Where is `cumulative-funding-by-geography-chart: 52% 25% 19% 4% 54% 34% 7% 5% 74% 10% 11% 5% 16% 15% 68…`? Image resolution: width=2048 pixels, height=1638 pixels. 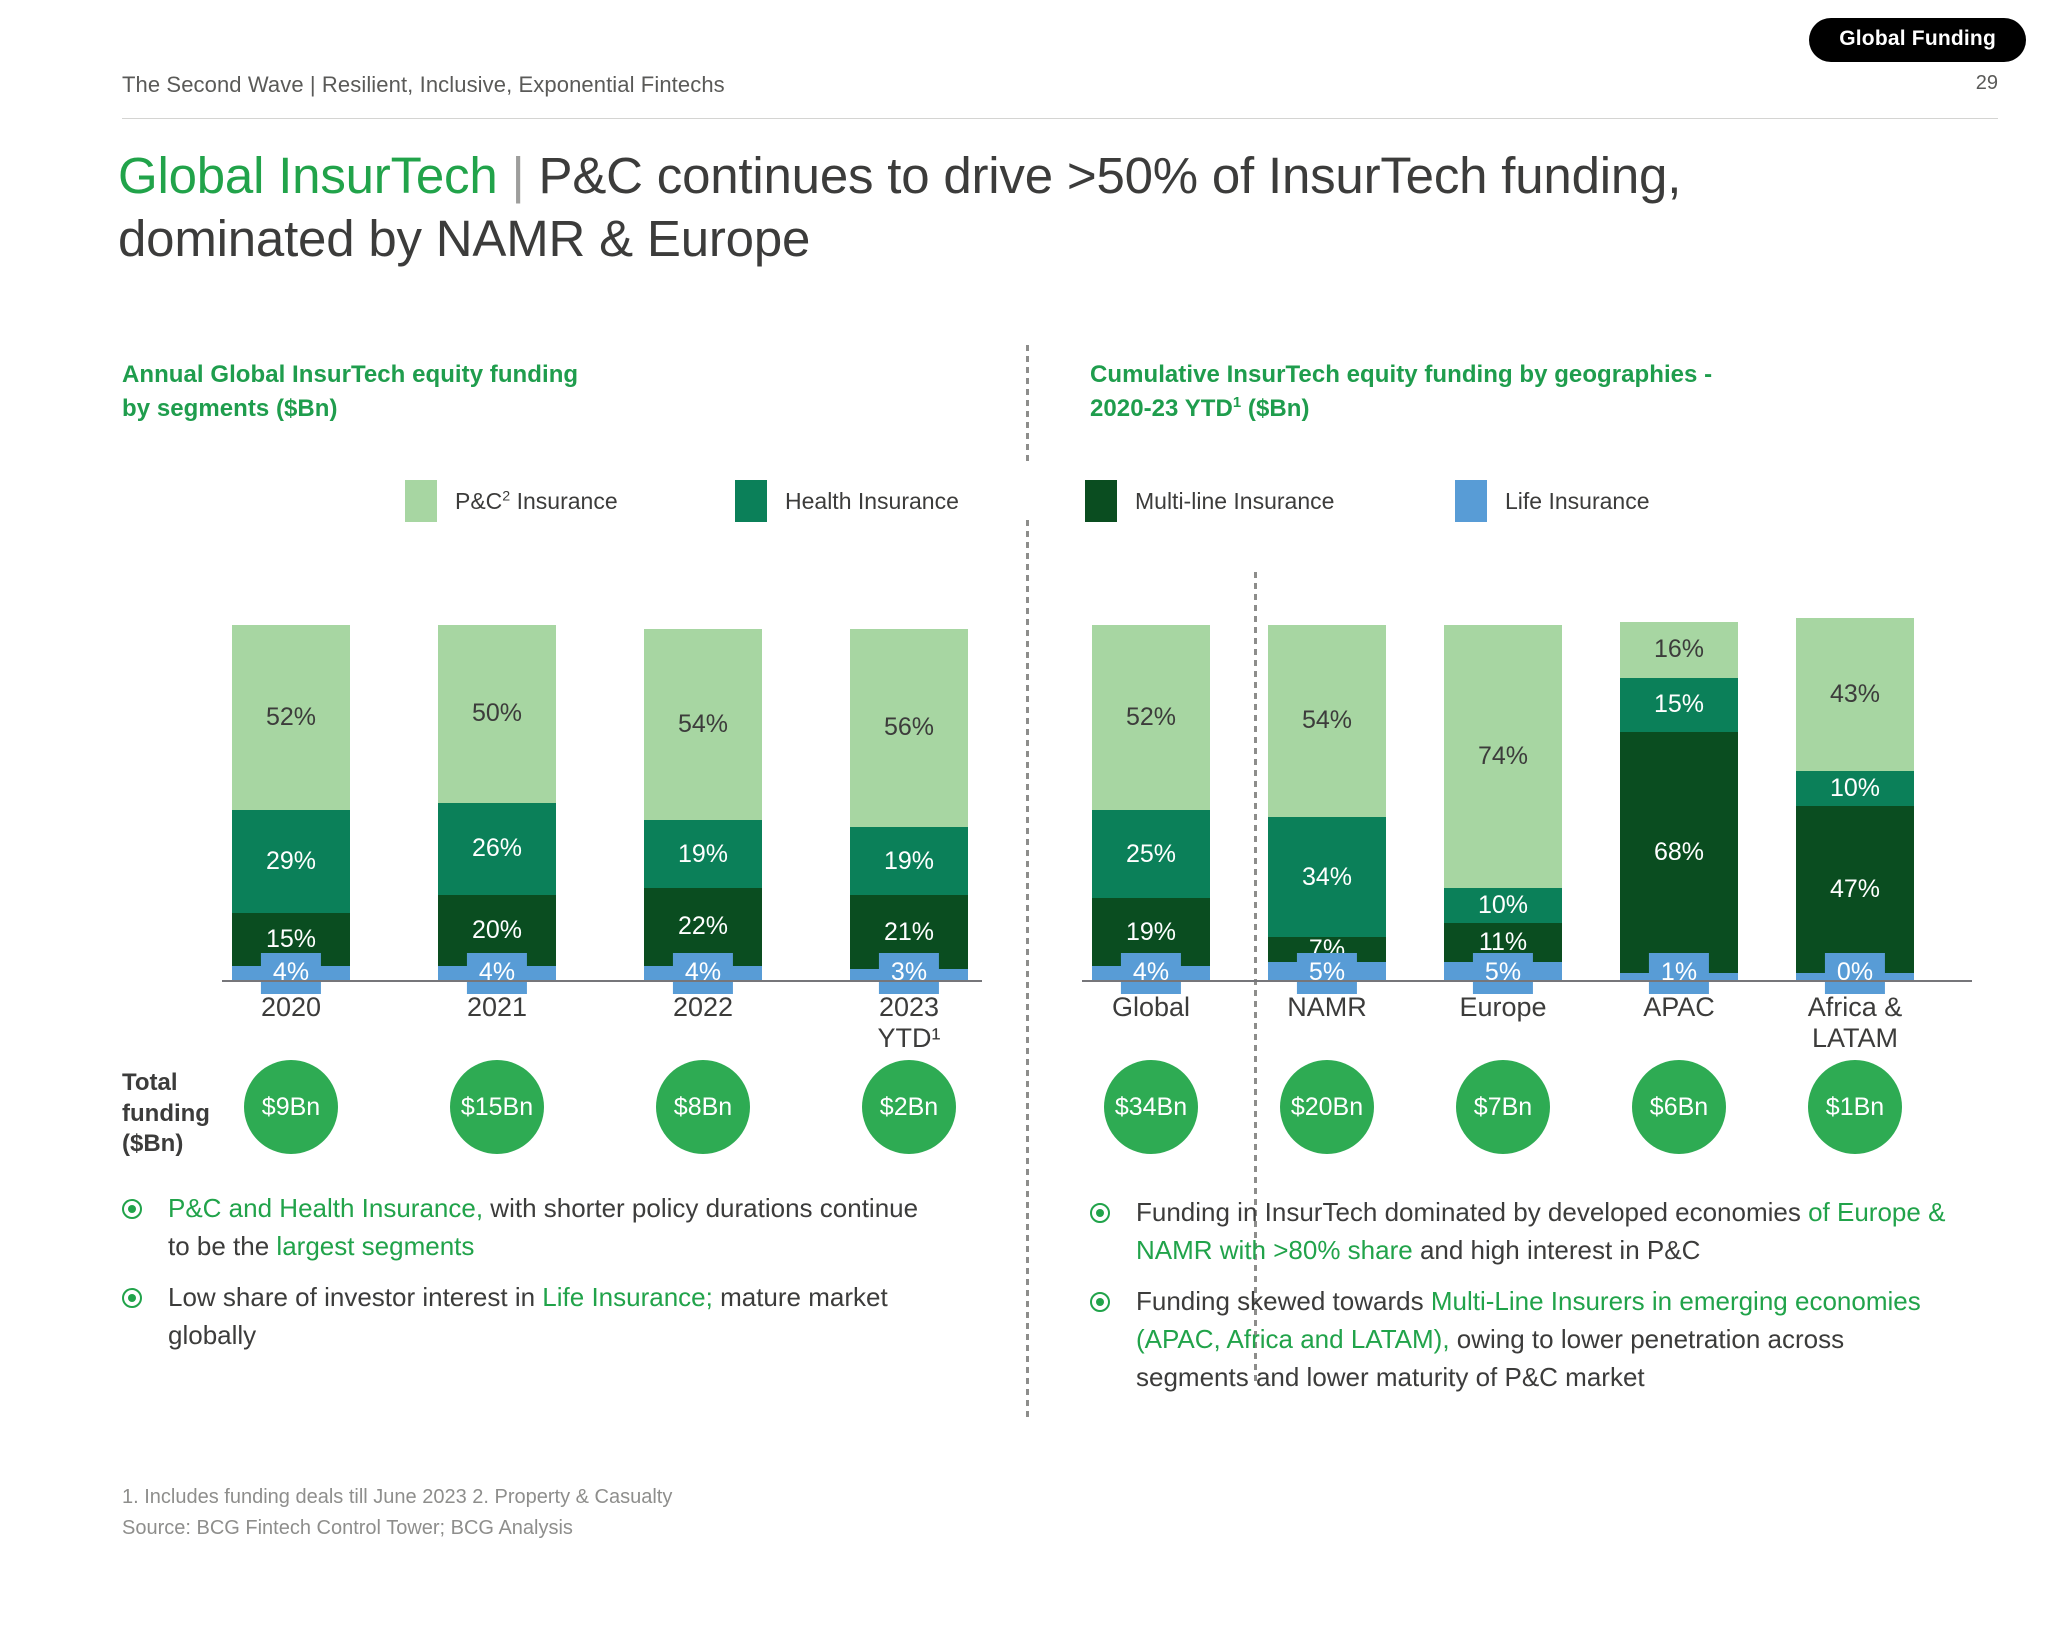 cumulative-funding-by-geography-chart: 52% 25% 19% 4% 54% 34% 7% 5% 74% 10% 11% 5% 16% 15% 68… is located at coordinates (1527, 783).